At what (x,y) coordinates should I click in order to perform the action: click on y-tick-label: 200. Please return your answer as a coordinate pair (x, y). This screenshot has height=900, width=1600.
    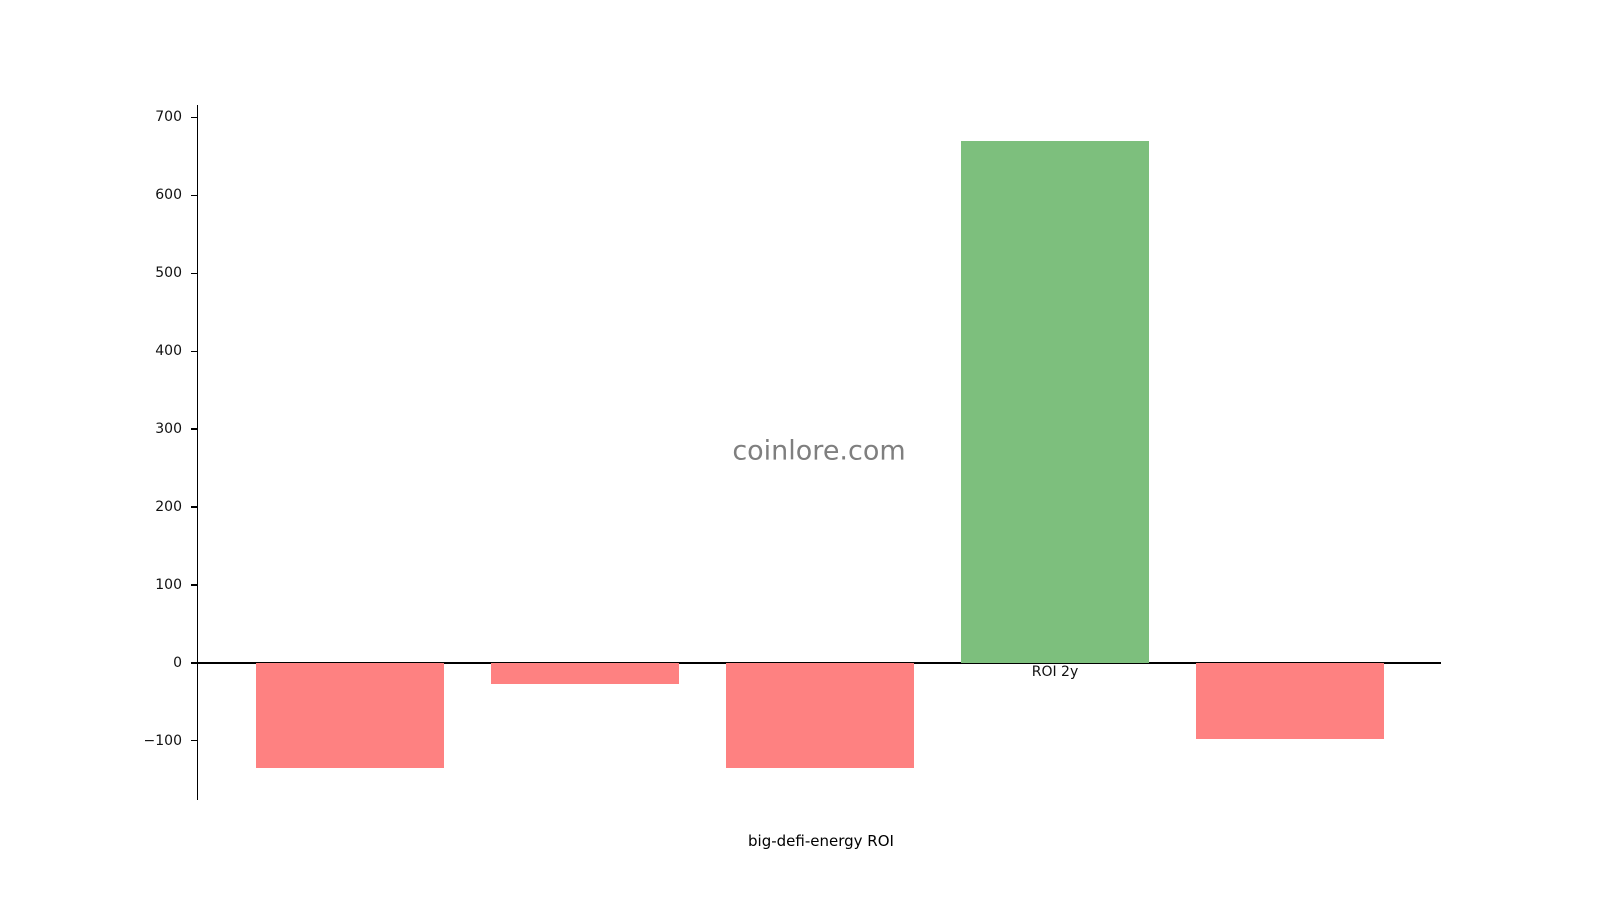
    Looking at the image, I should click on (168, 507).